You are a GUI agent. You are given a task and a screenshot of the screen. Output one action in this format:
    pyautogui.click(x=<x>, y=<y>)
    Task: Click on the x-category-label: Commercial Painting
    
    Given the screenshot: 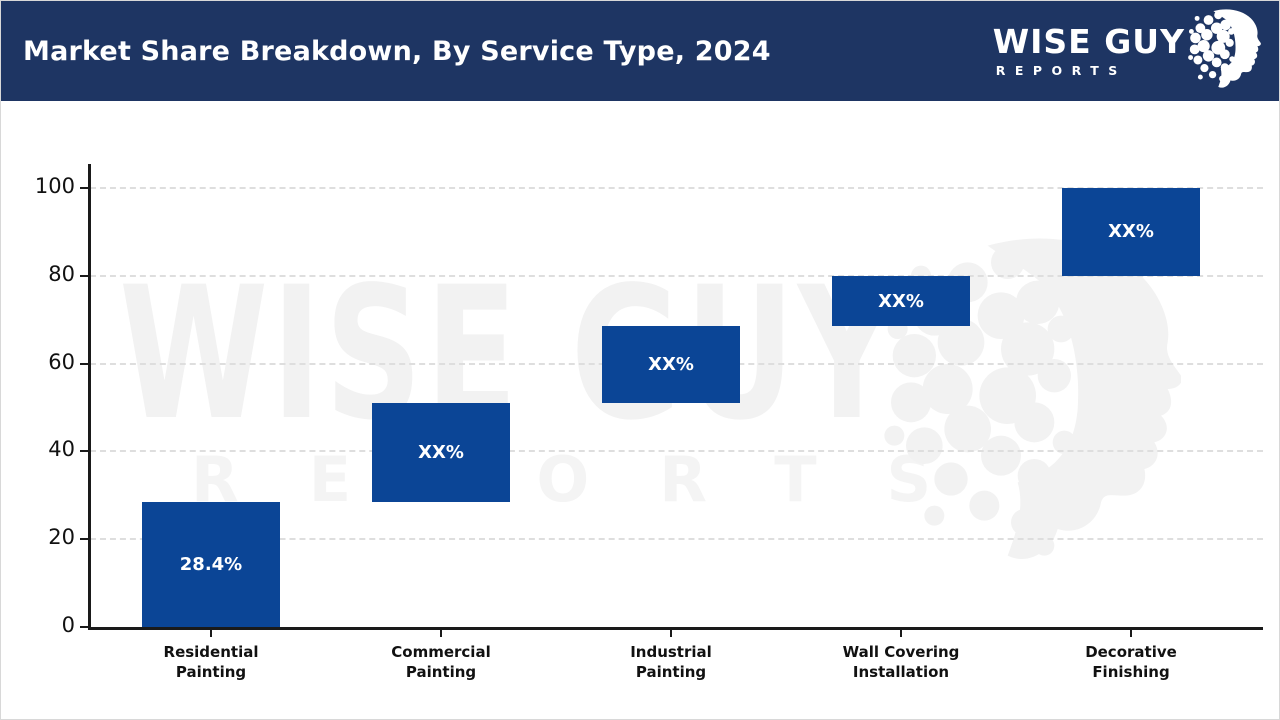 What is the action you would take?
    pyautogui.click(x=441, y=662)
    